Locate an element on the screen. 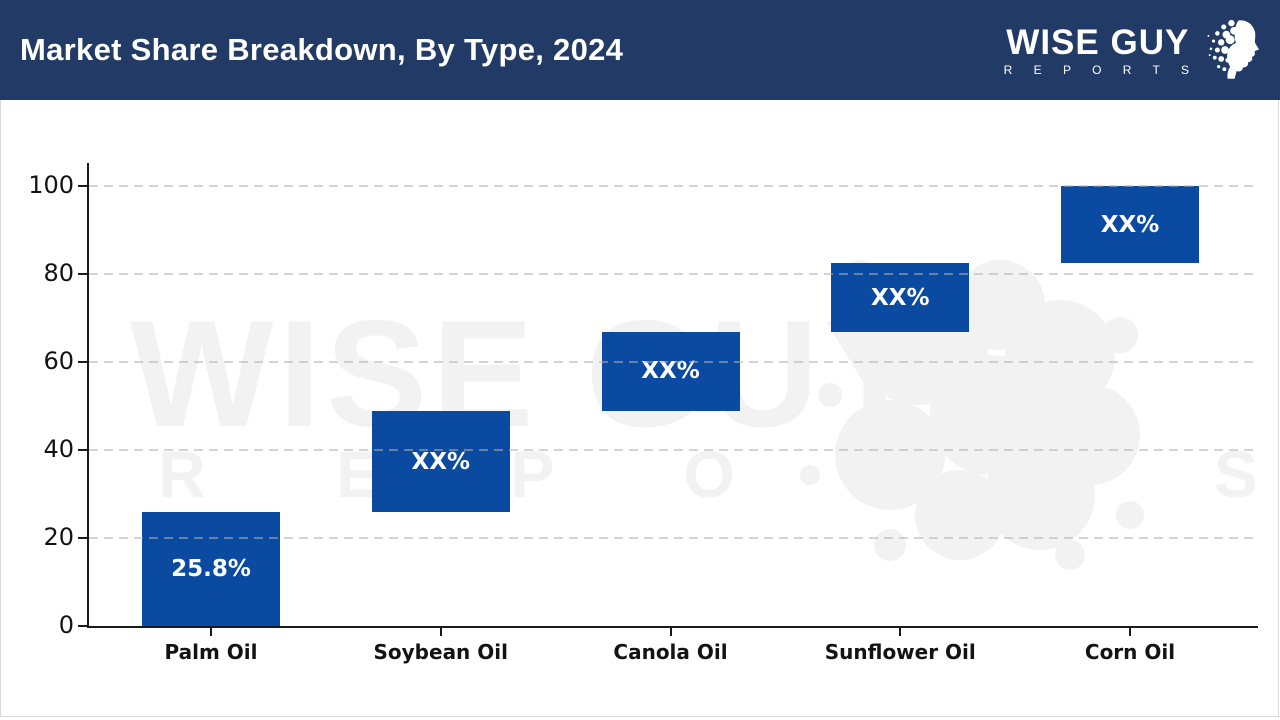  page-border-bottom is located at coordinates (640, 716).